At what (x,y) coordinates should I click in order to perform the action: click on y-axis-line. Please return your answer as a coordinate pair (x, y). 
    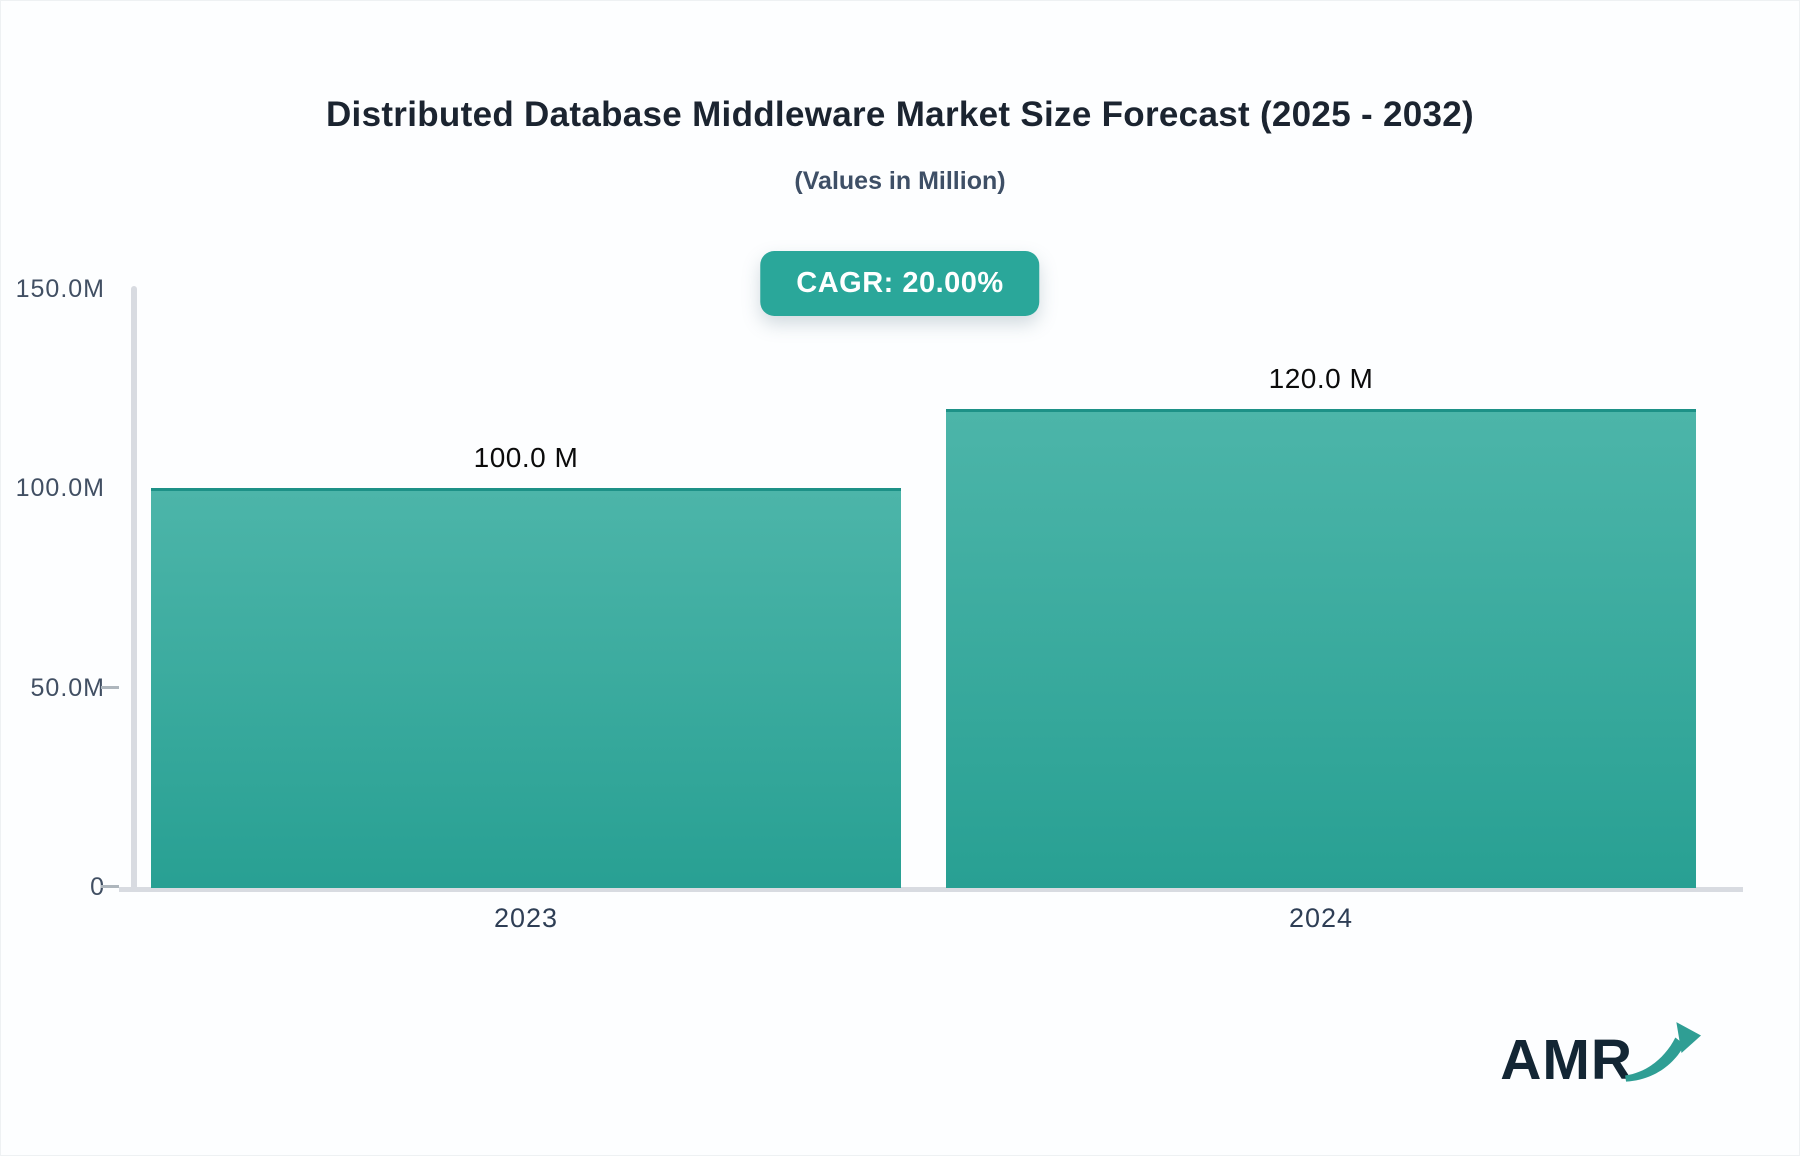
    Looking at the image, I should click on (134, 589).